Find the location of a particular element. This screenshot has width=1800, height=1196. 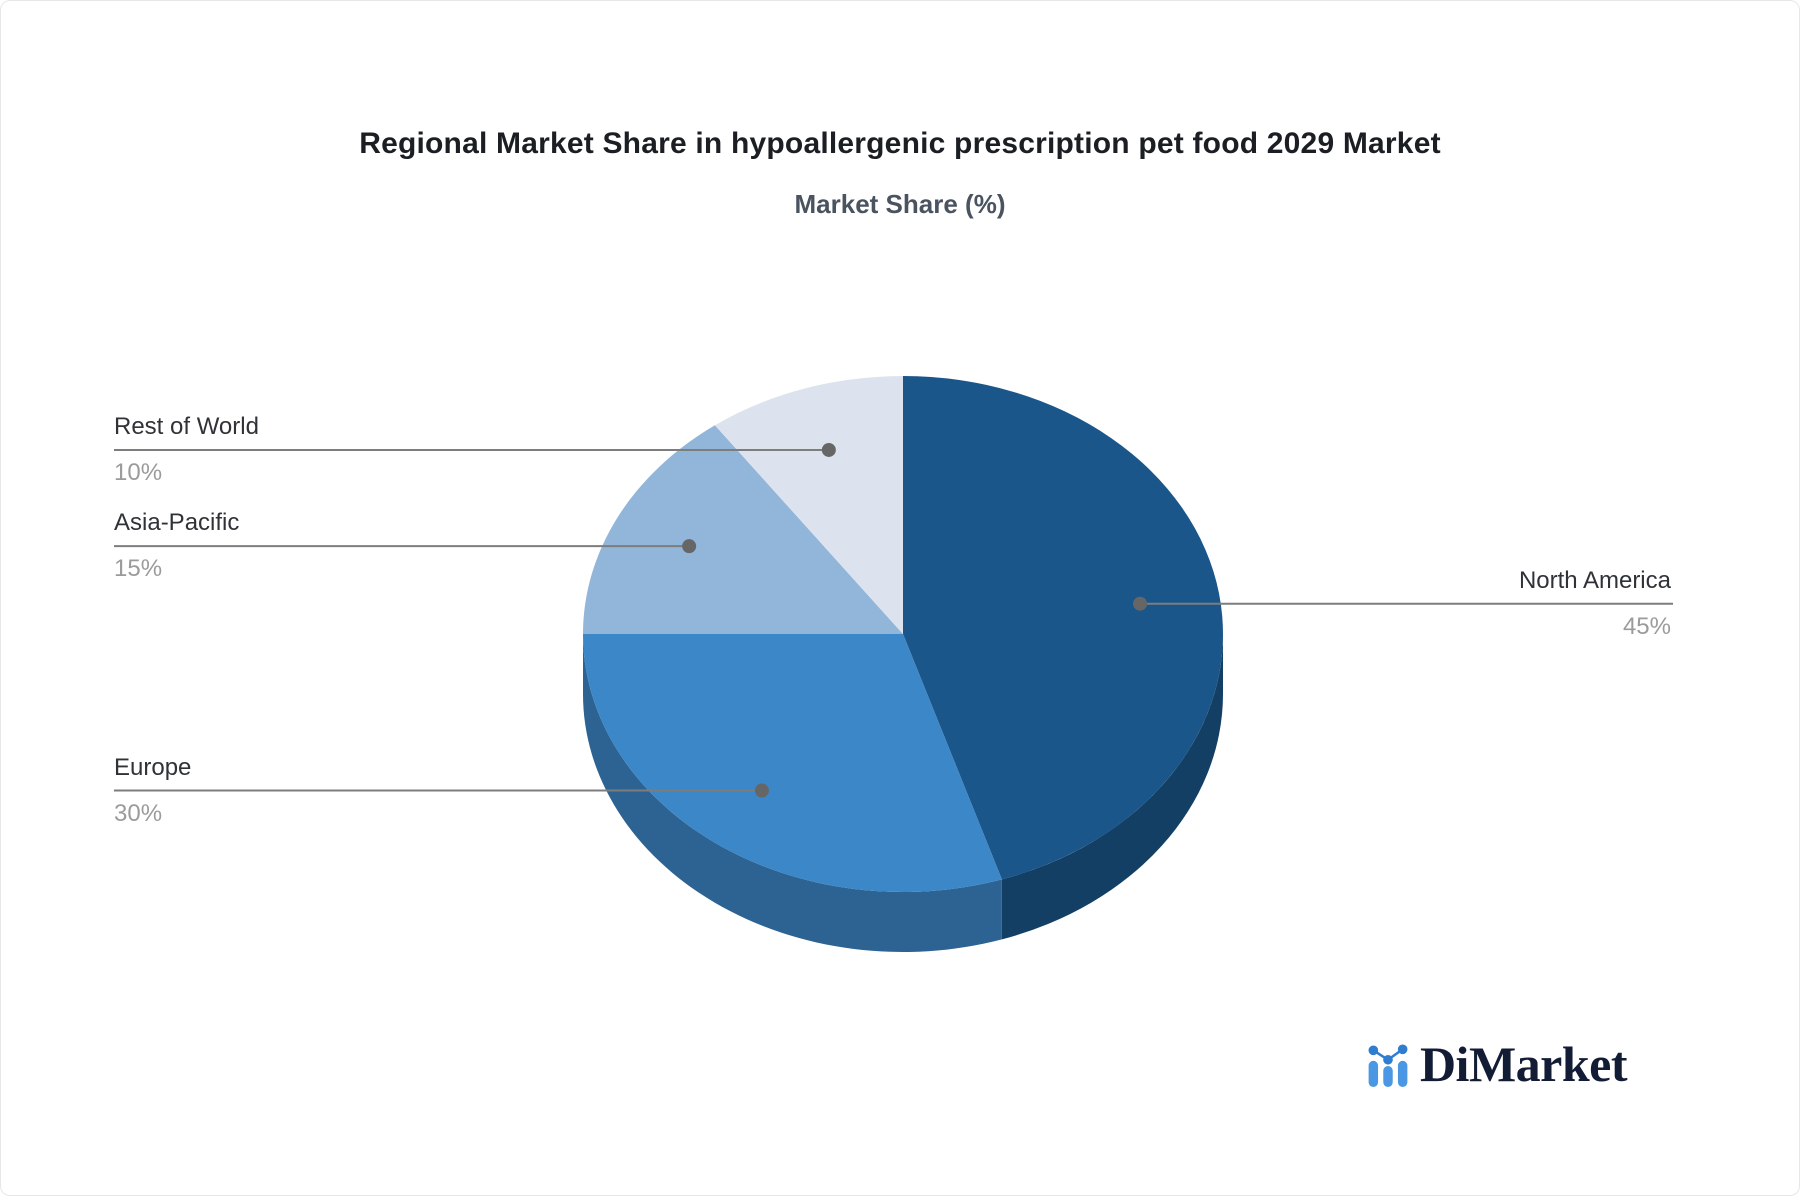

slice-value-rest-of-world: 10% is located at coordinates (138, 472).